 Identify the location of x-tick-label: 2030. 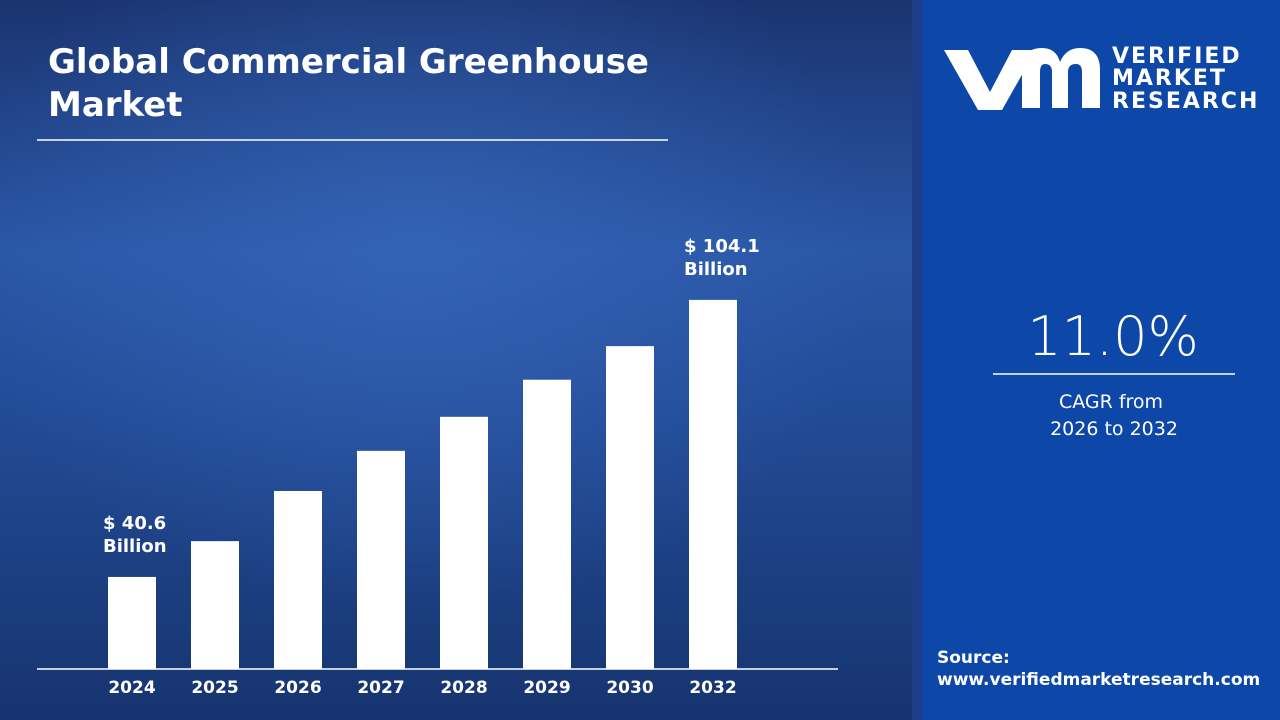
(629, 688).